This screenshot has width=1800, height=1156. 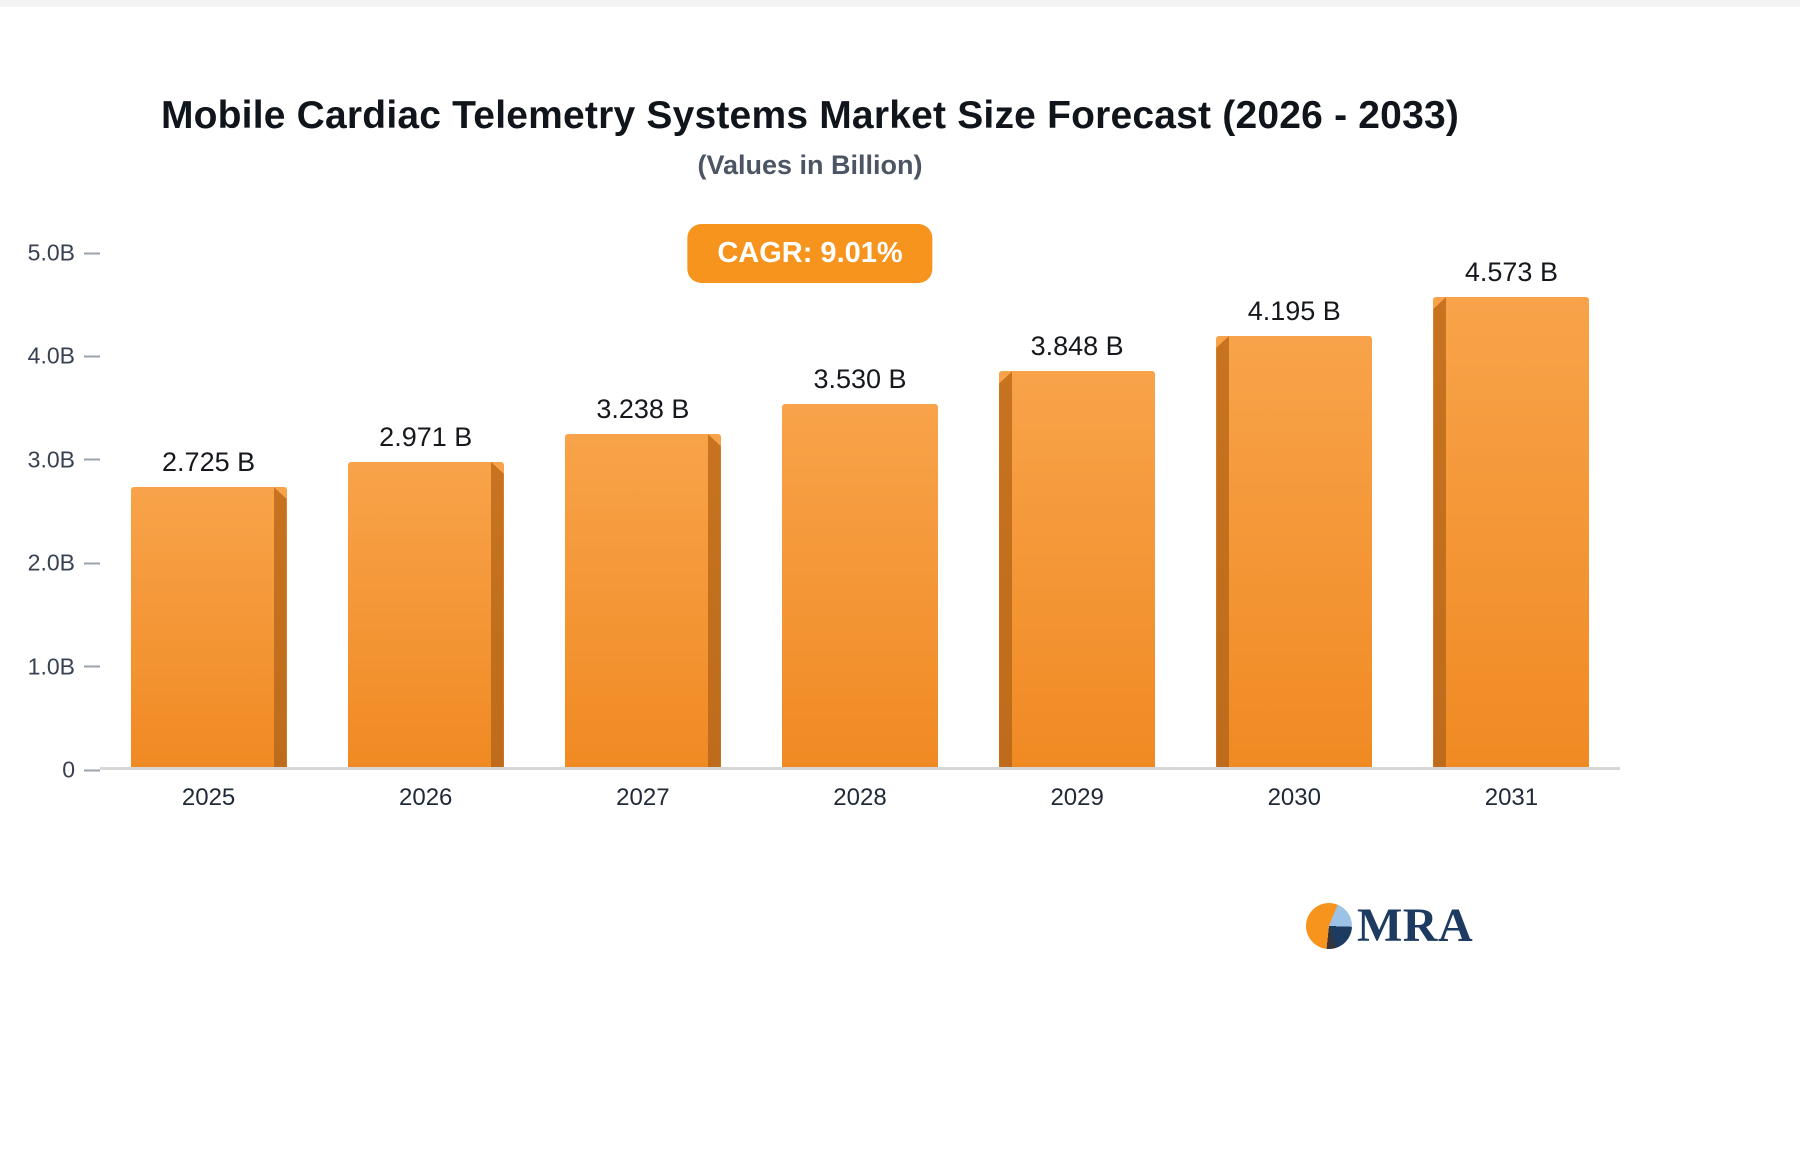 I want to click on bar-column-2030: 4.195 B, so click(x=1294, y=510).